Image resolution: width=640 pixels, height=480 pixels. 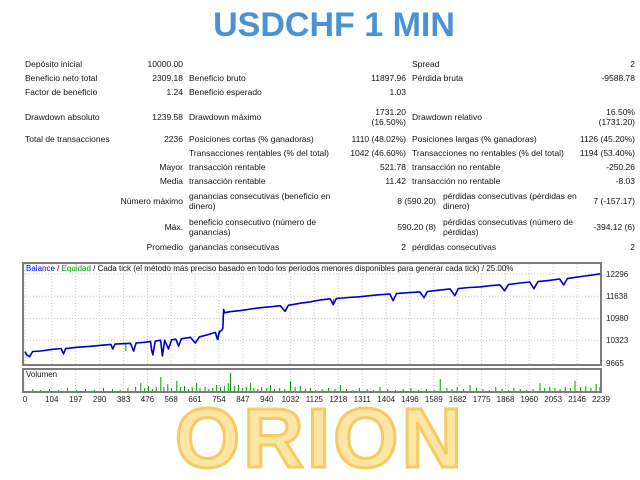 What do you see at coordinates (601, 399) in the screenshot?
I see `x-axis-tick-label: 2239` at bounding box center [601, 399].